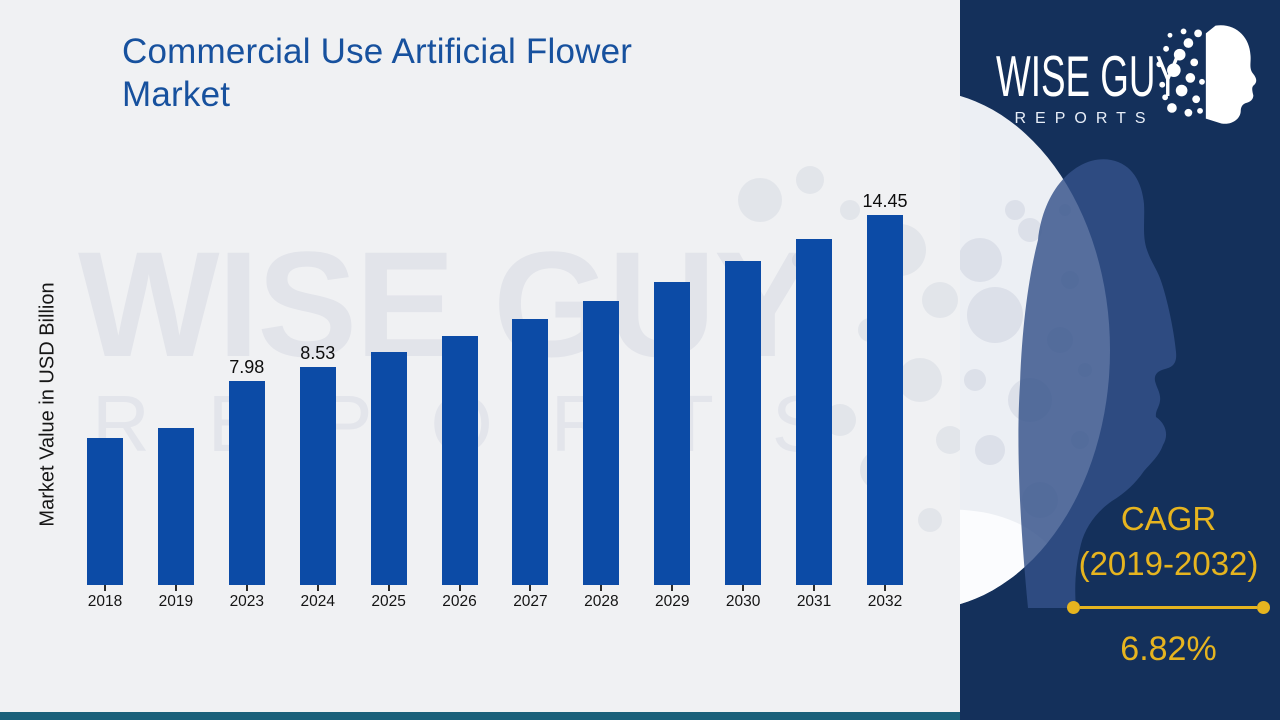 Image resolution: width=1280 pixels, height=720 pixels. Describe the element at coordinates (672, 433) in the screenshot. I see `bar-2029` at that location.